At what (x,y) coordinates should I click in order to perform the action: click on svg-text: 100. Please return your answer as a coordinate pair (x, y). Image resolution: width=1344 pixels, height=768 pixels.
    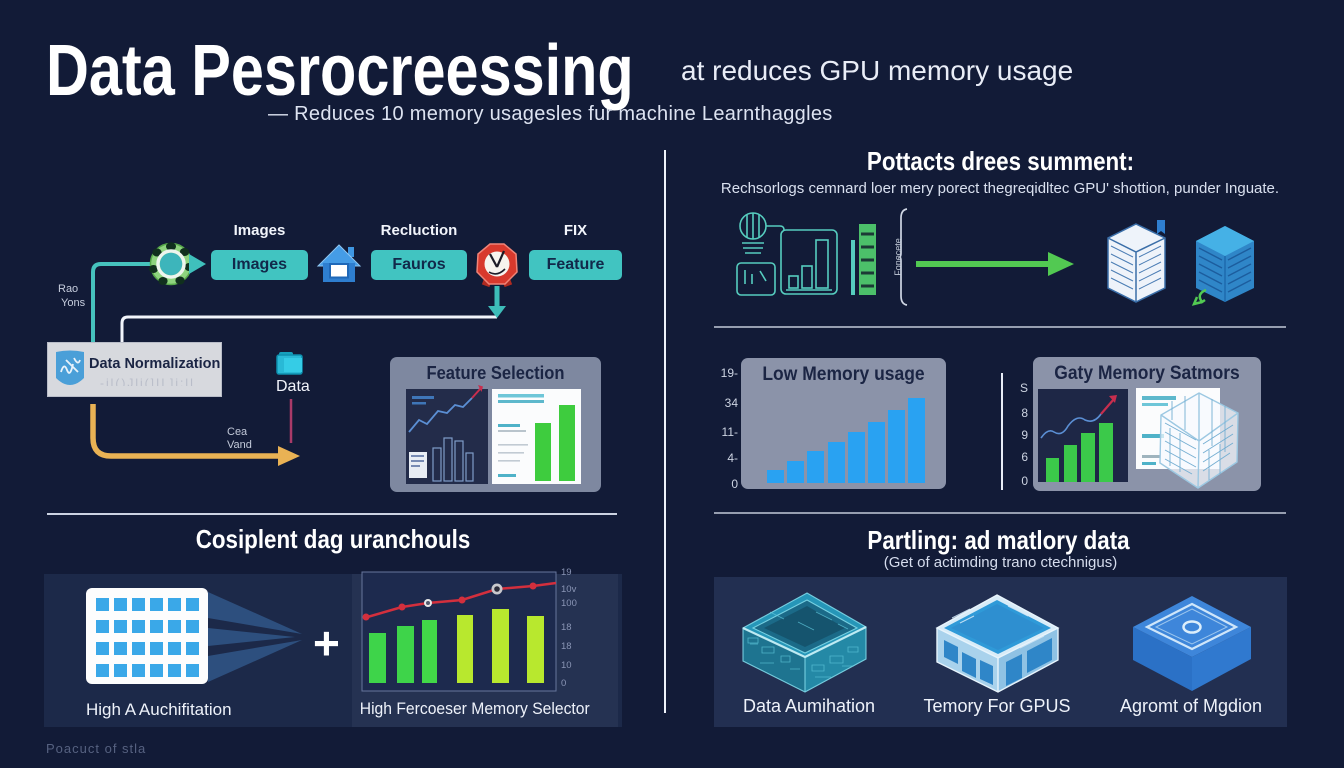
    Looking at the image, I should click on (569, 603).